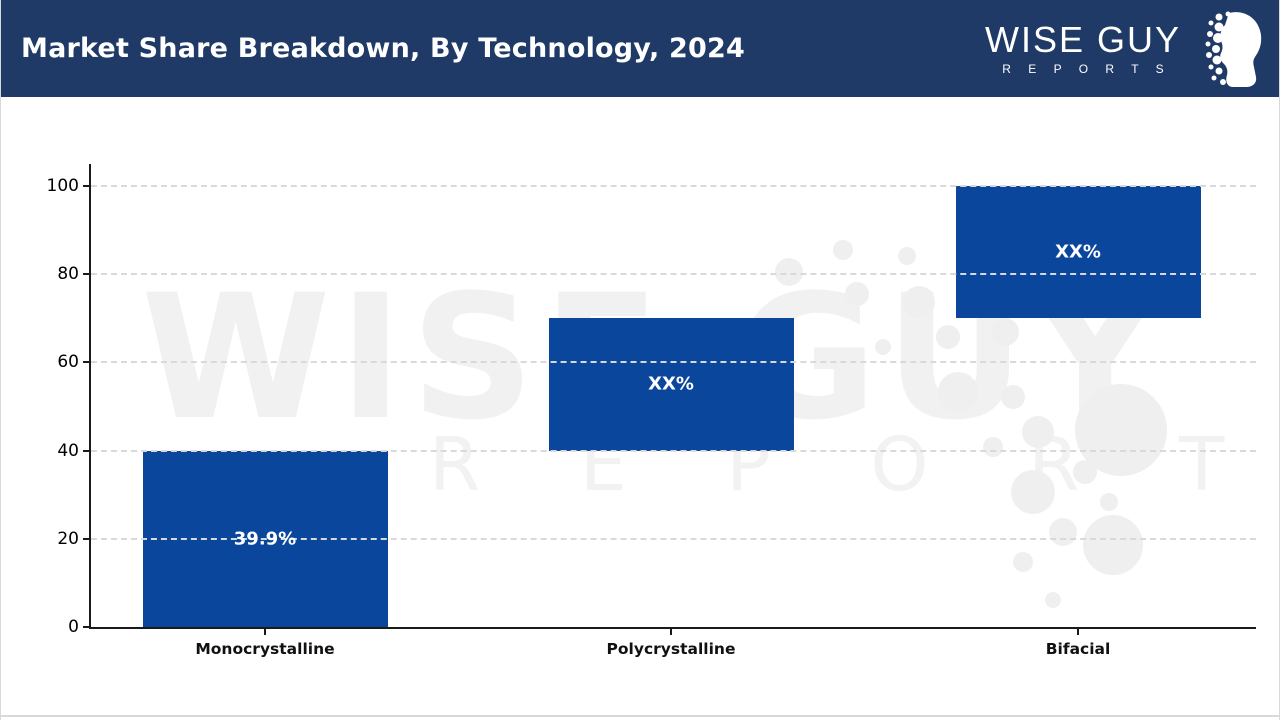 The width and height of the screenshot is (1280, 720). Describe the element at coordinates (68, 538) in the screenshot. I see `y-axis-tick-label: 20` at that location.